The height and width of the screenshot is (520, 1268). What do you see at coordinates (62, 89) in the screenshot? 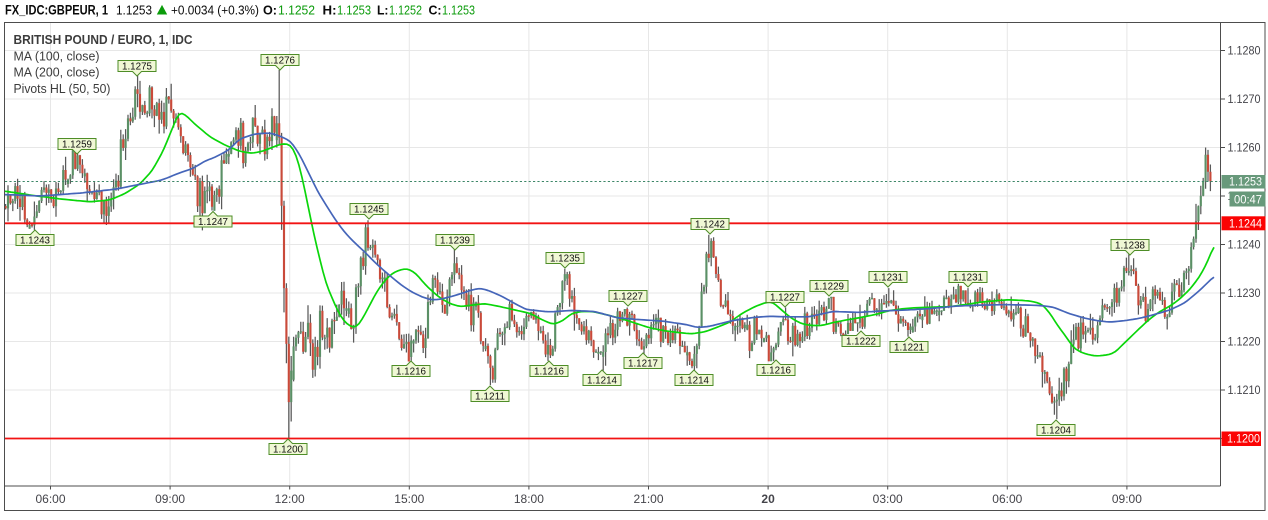
I see `svg-text: Pivots HL (50, 50)` at bounding box center [62, 89].